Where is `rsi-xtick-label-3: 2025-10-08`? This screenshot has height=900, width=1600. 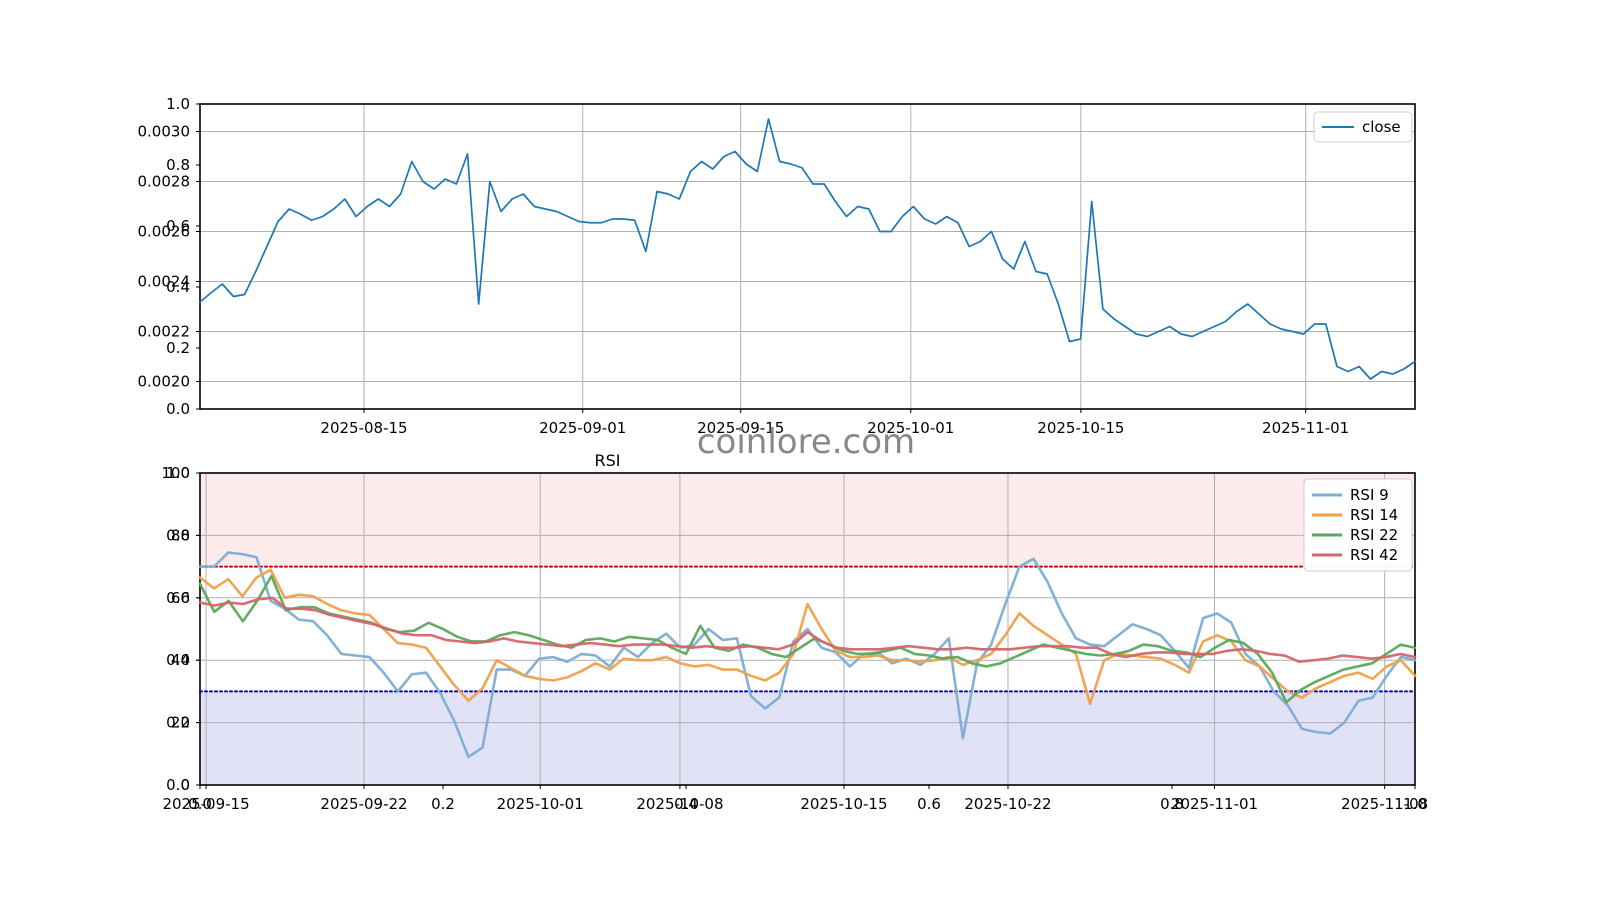
rsi-xtick-label-3: 2025-10-08 is located at coordinates (679, 804).